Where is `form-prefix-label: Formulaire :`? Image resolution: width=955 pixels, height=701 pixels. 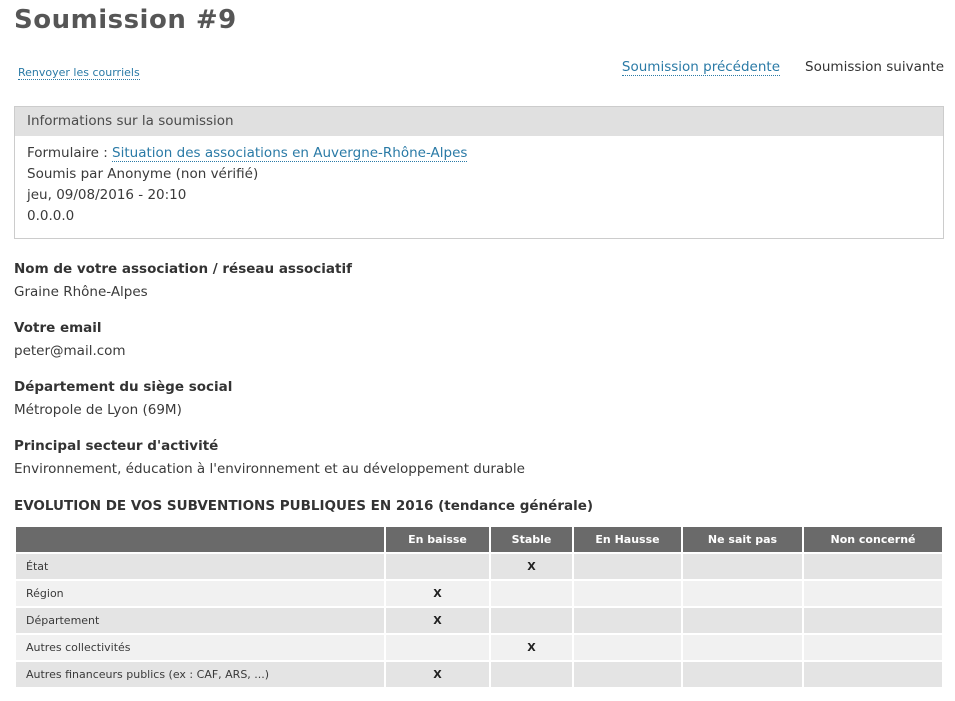
form-prefix-label: Formulaire : is located at coordinates (67, 153).